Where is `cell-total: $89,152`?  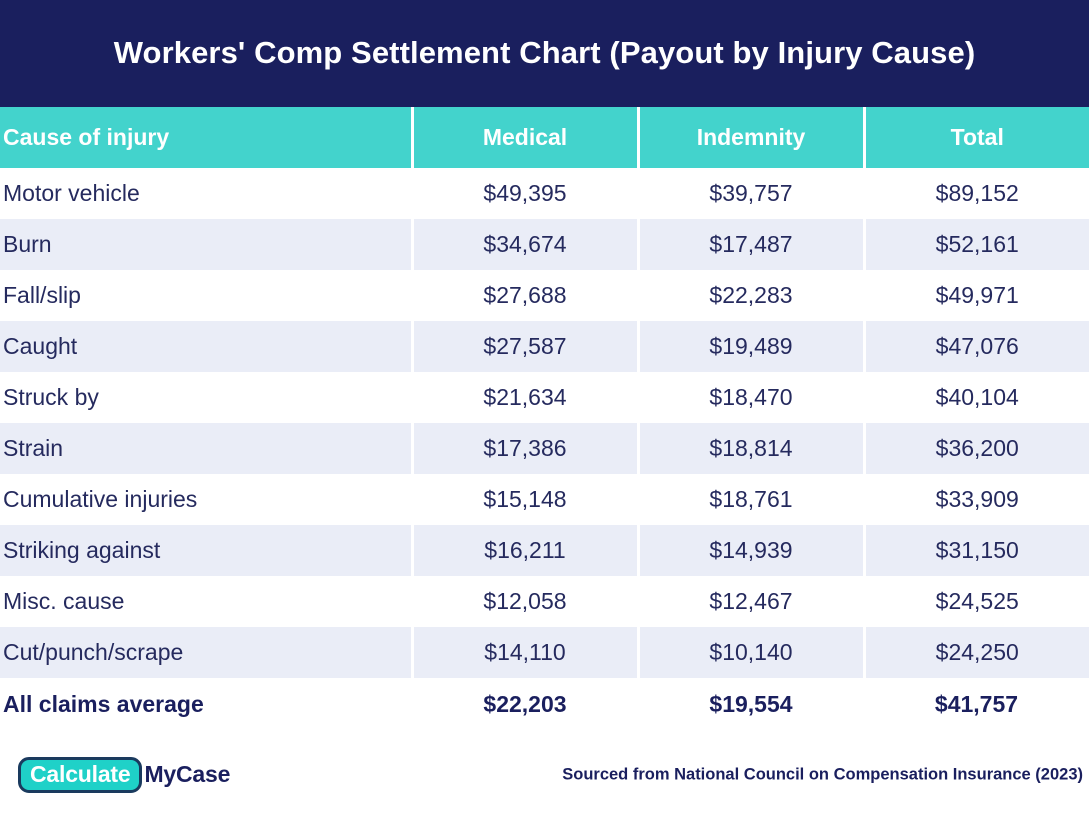
cell-total: $89,152 is located at coordinates (976, 193).